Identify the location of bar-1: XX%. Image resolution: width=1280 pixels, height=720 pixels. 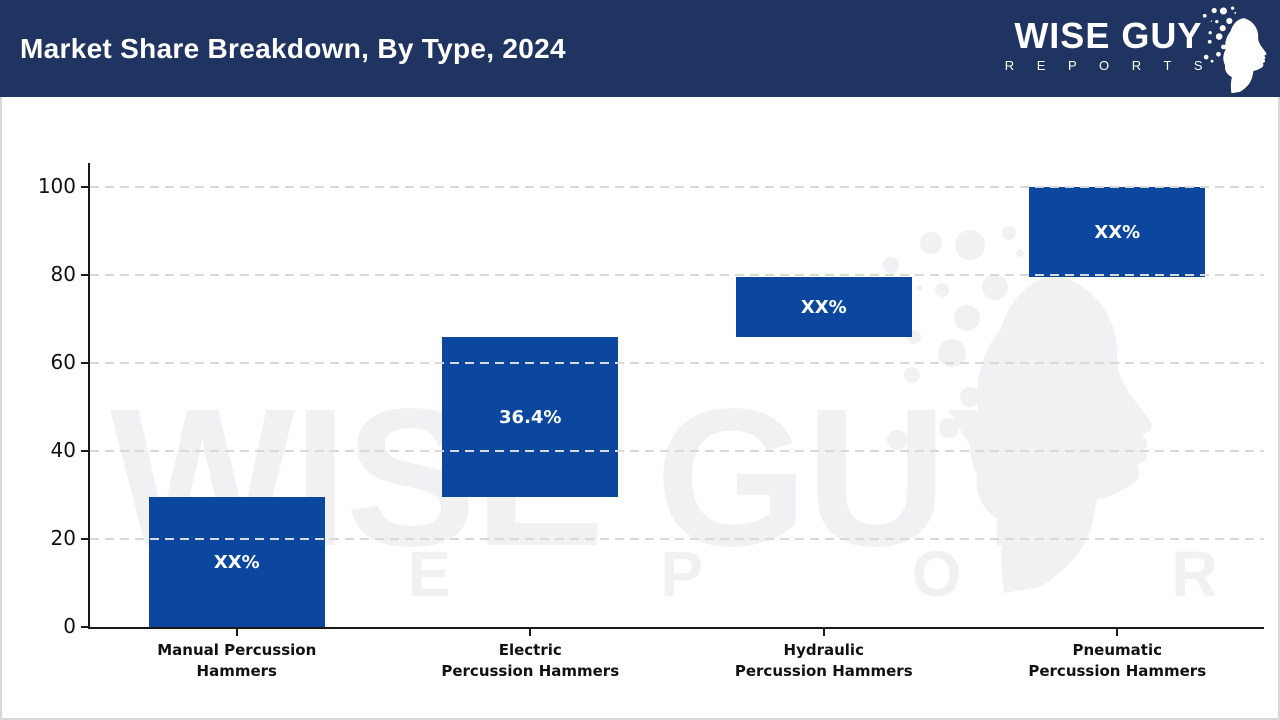
(236, 562).